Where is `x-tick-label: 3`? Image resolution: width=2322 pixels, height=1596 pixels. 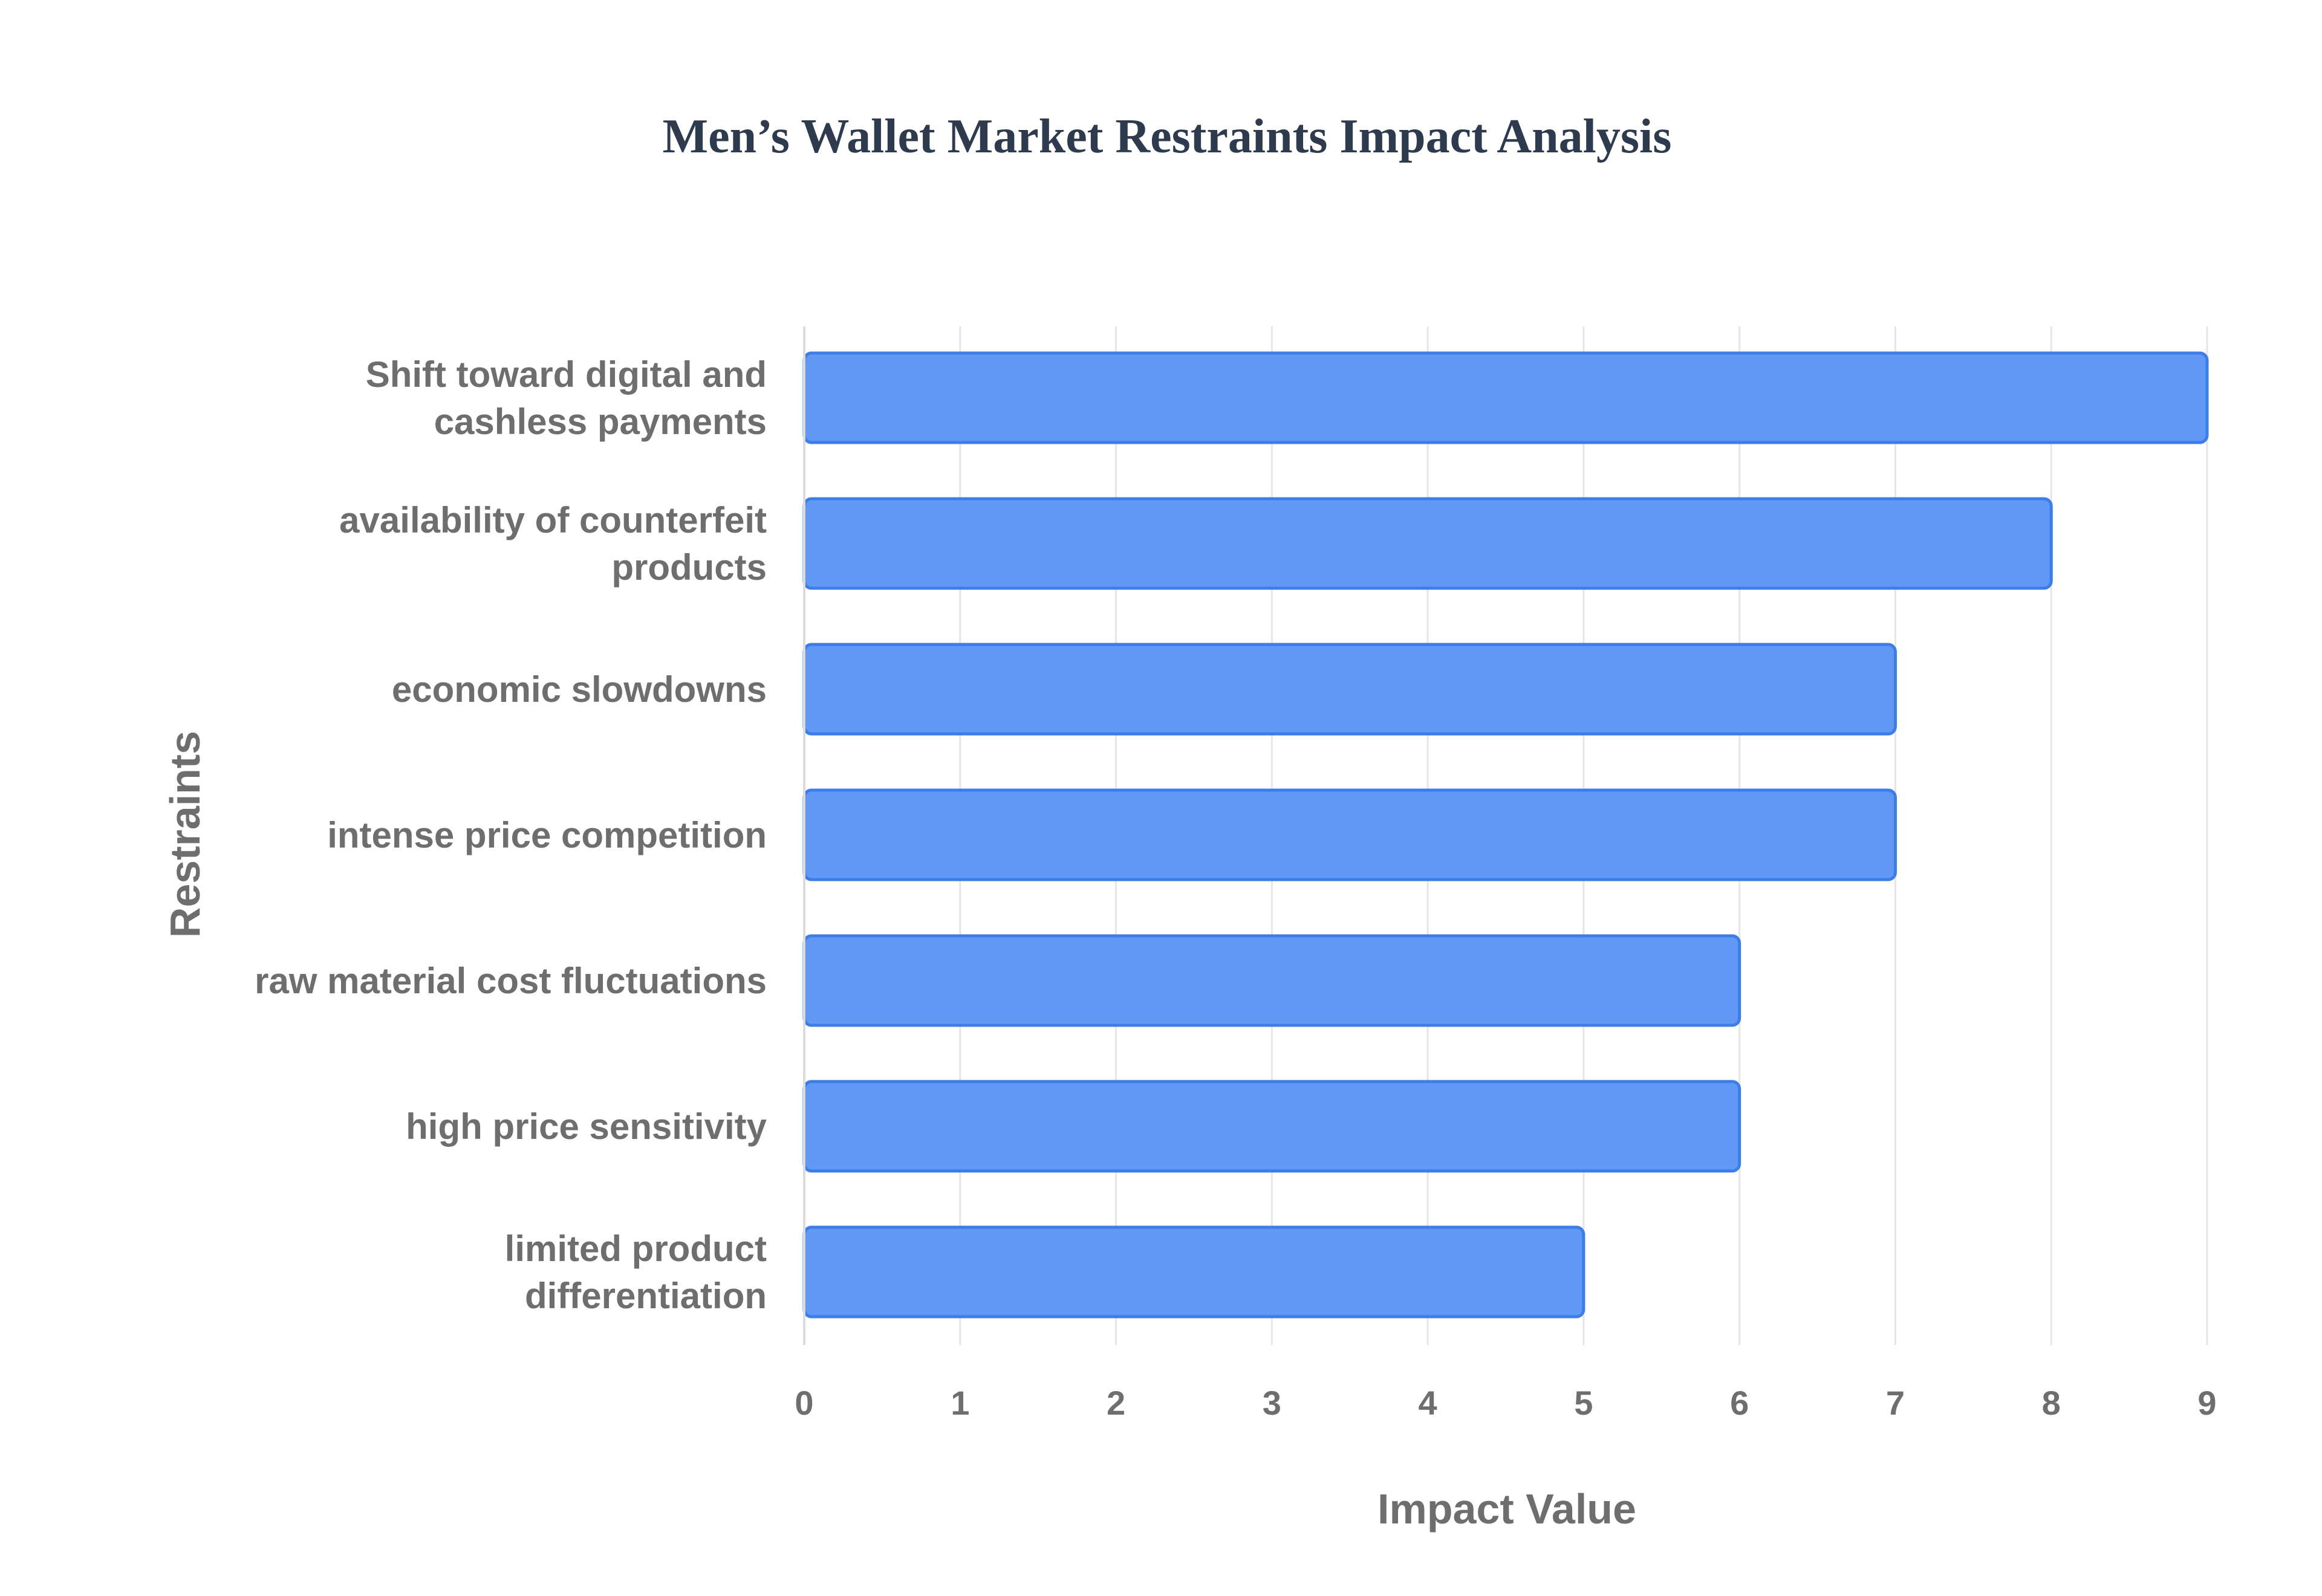
x-tick-label: 3 is located at coordinates (1272, 1403).